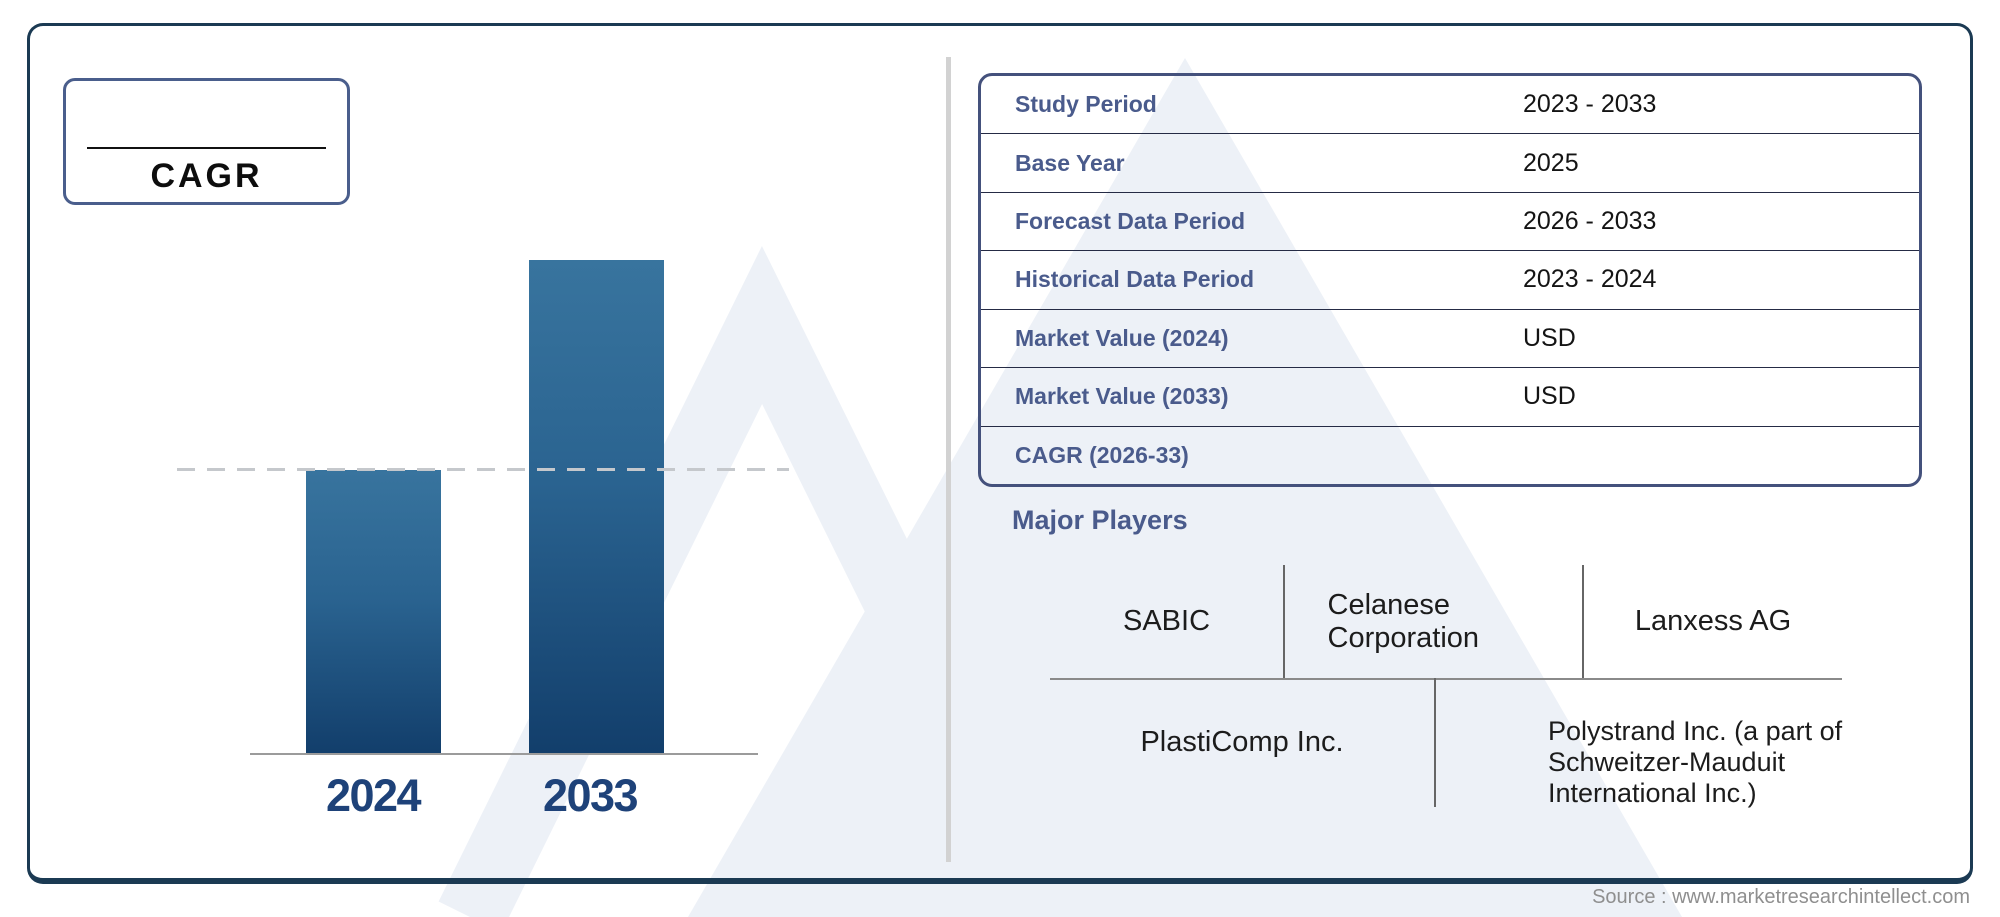  What do you see at coordinates (1135, 279) in the screenshot?
I see `row-label: Historical Data Period` at bounding box center [1135, 279].